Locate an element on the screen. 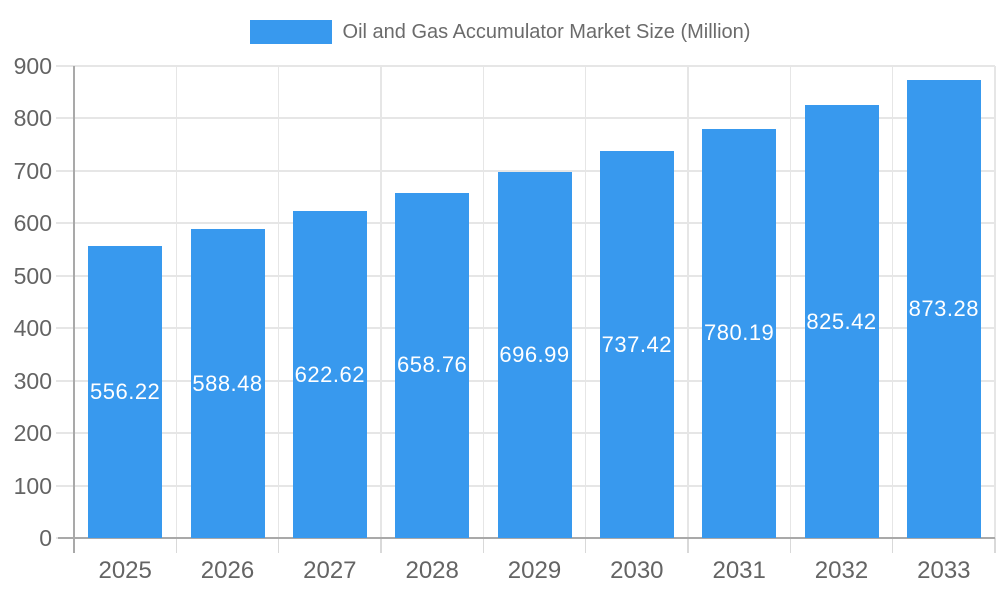 This screenshot has width=1000, height=600. bar-value-label: 696.99 is located at coordinates (534, 355).